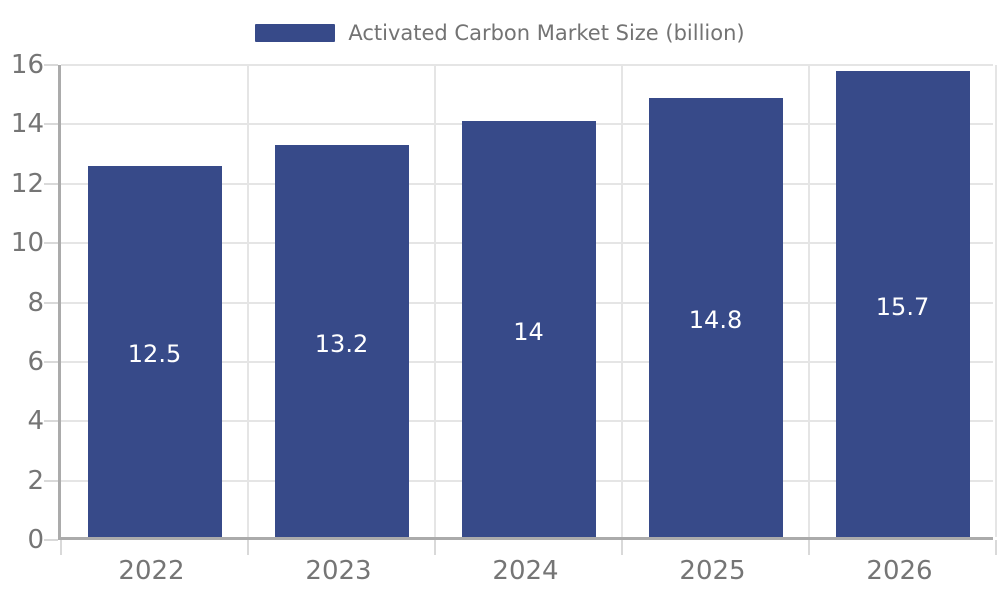  What do you see at coordinates (341, 344) in the screenshot?
I see `bar-value-label: 13.2` at bounding box center [341, 344].